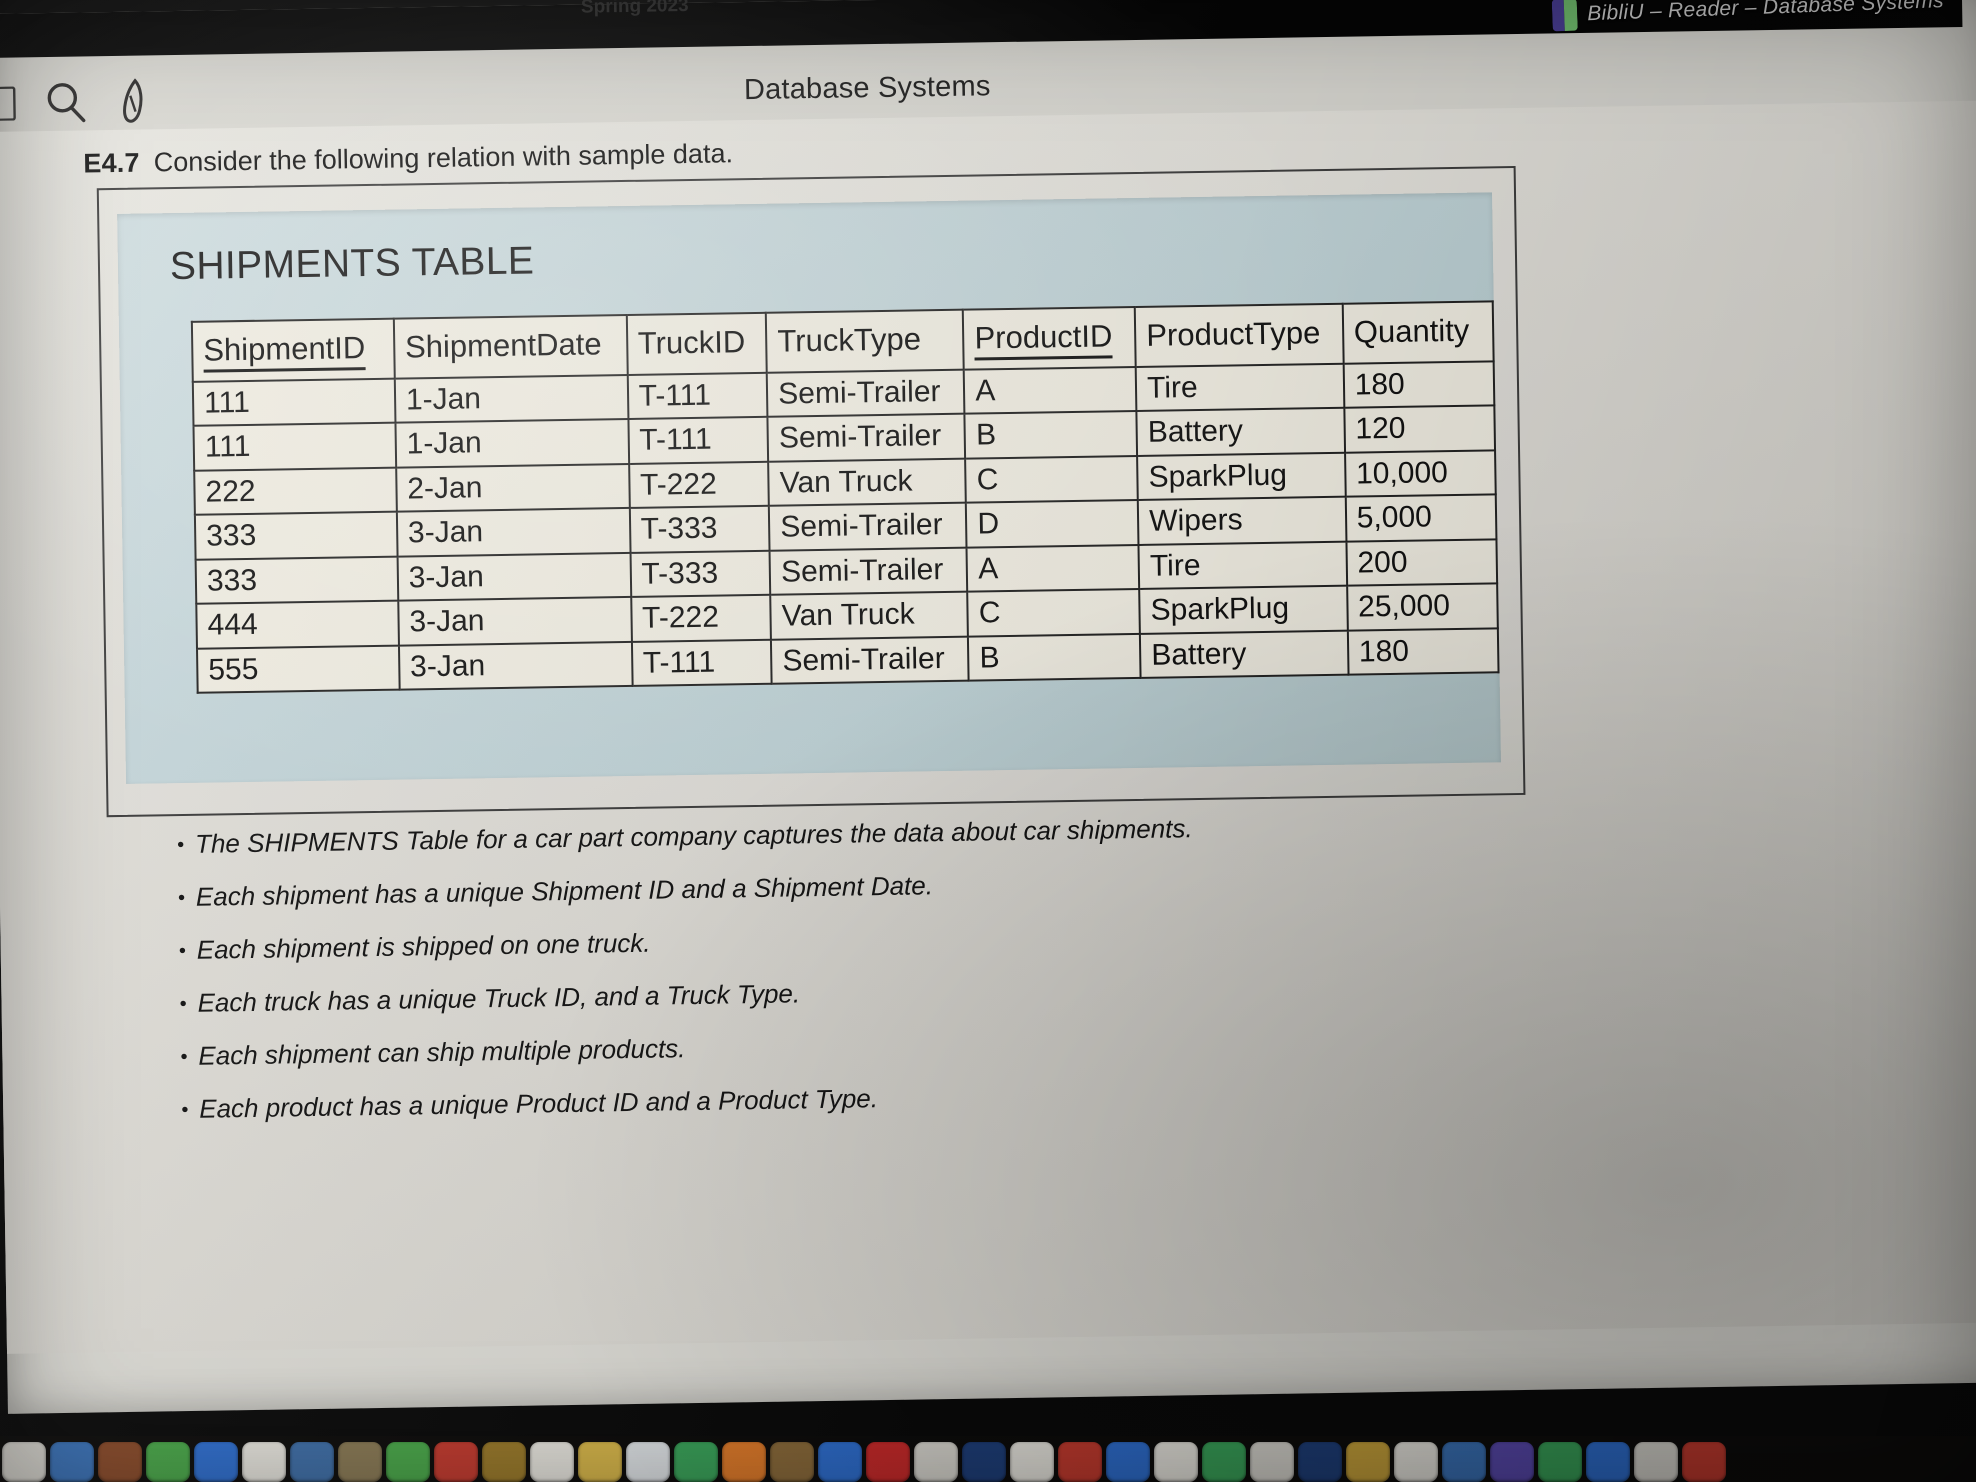 The width and height of the screenshot is (1976, 1482). What do you see at coordinates (352, 264) in the screenshot?
I see `figure-title: SHIPMENTS TABLE` at bounding box center [352, 264].